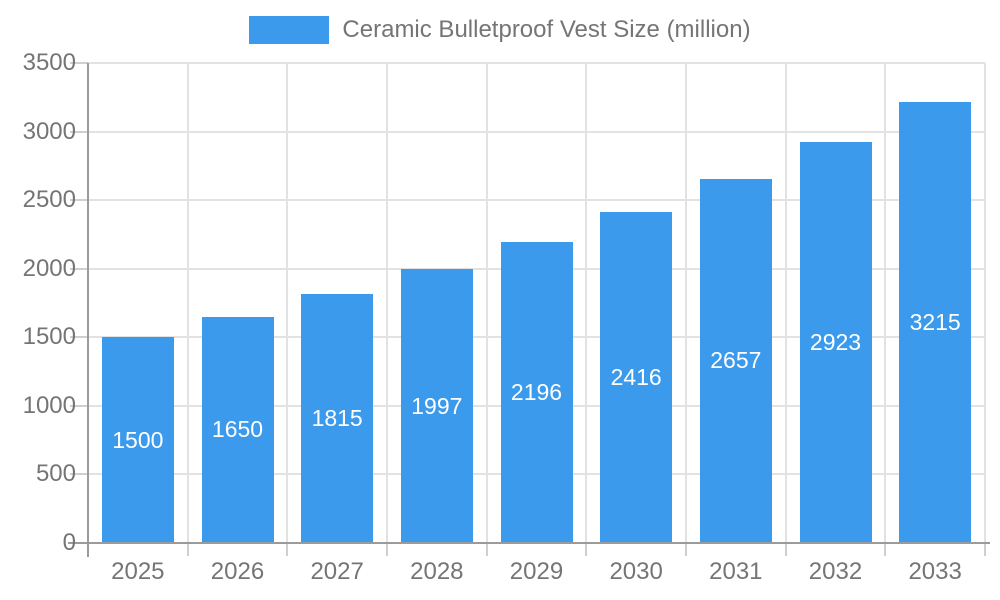  What do you see at coordinates (546, 29) in the screenshot?
I see `legend-label: Ceramic Bulletproof Vest Size (million)` at bounding box center [546, 29].